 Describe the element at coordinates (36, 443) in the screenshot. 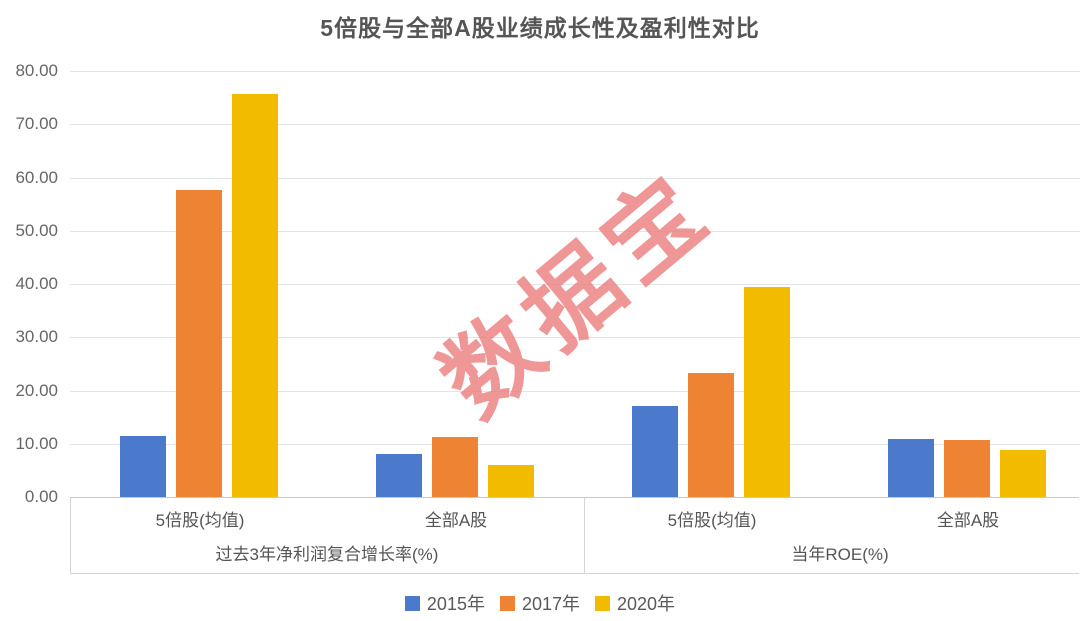

I see `y-axis-label: 10.00` at that location.